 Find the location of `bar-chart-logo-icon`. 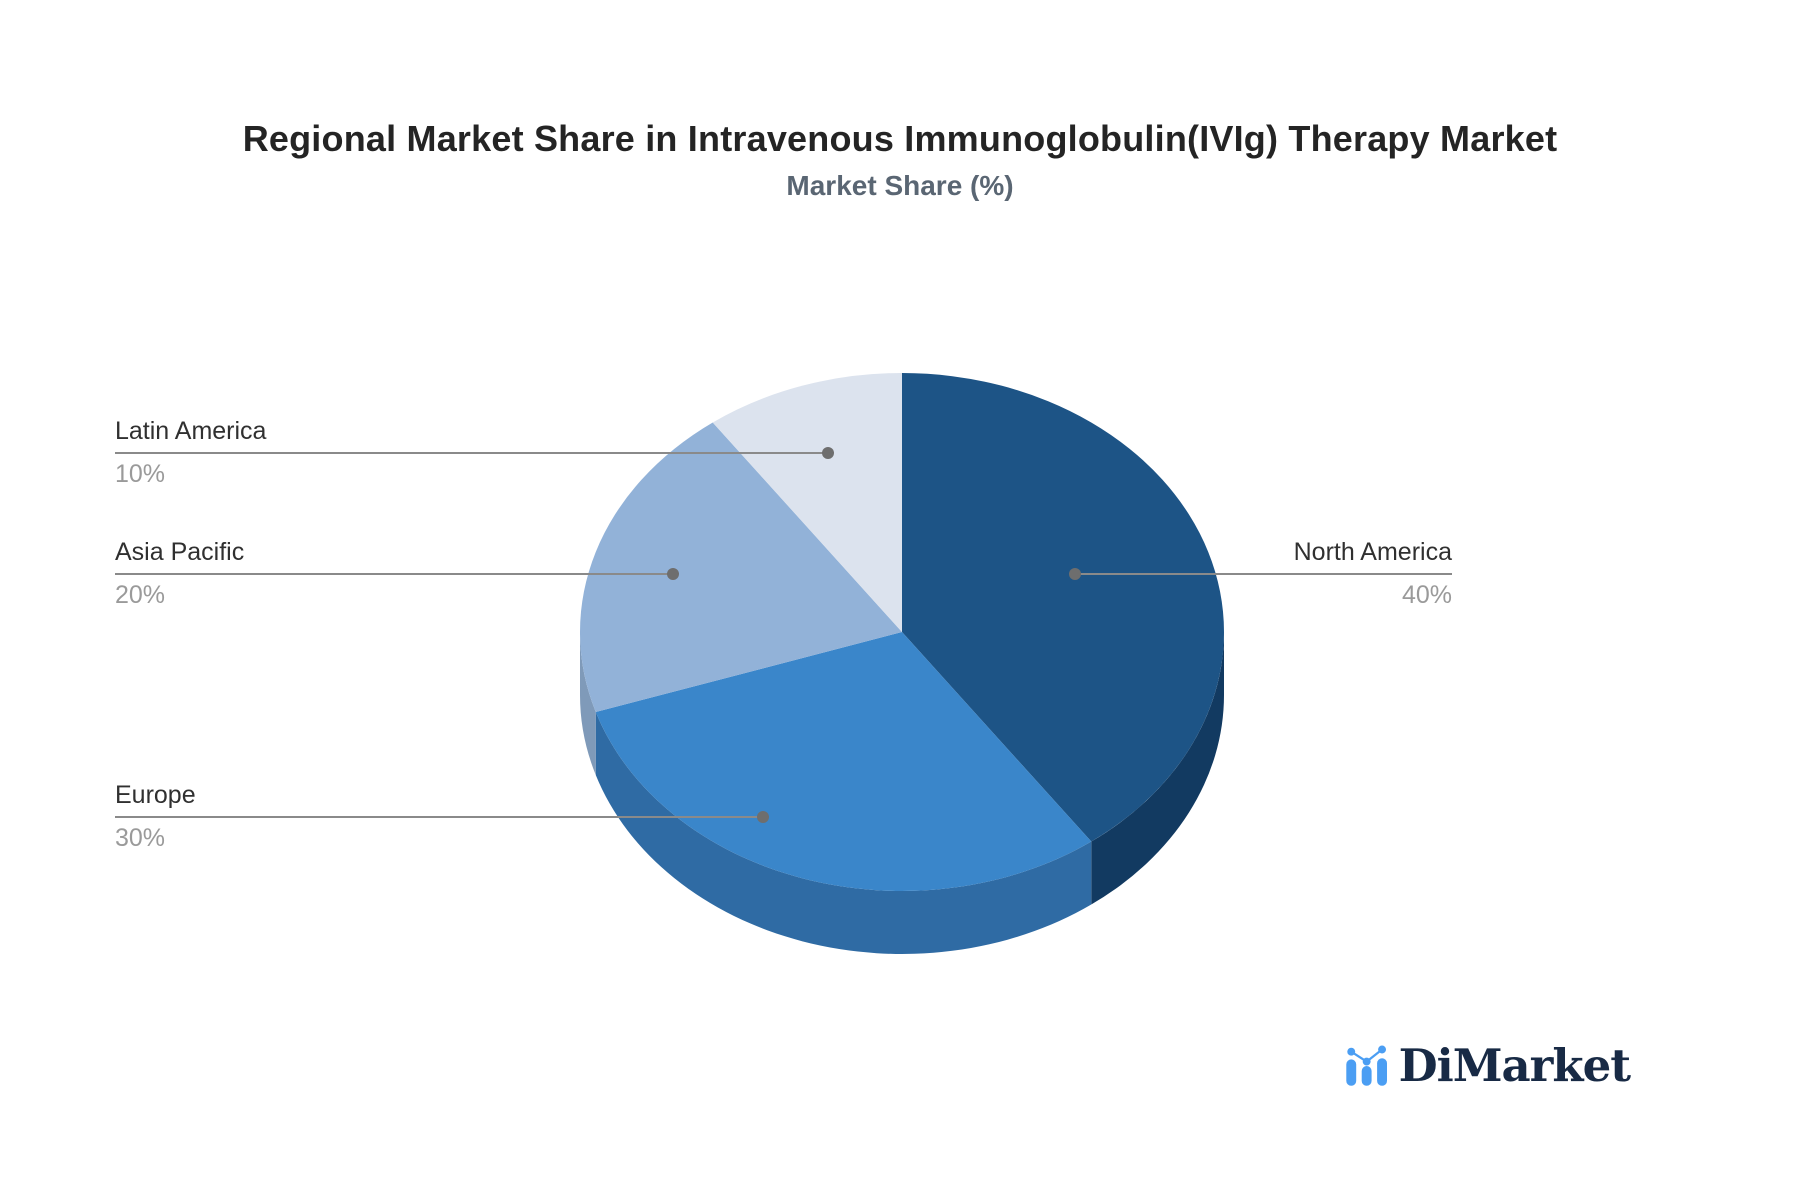

bar-chart-logo-icon is located at coordinates (1366, 1065).